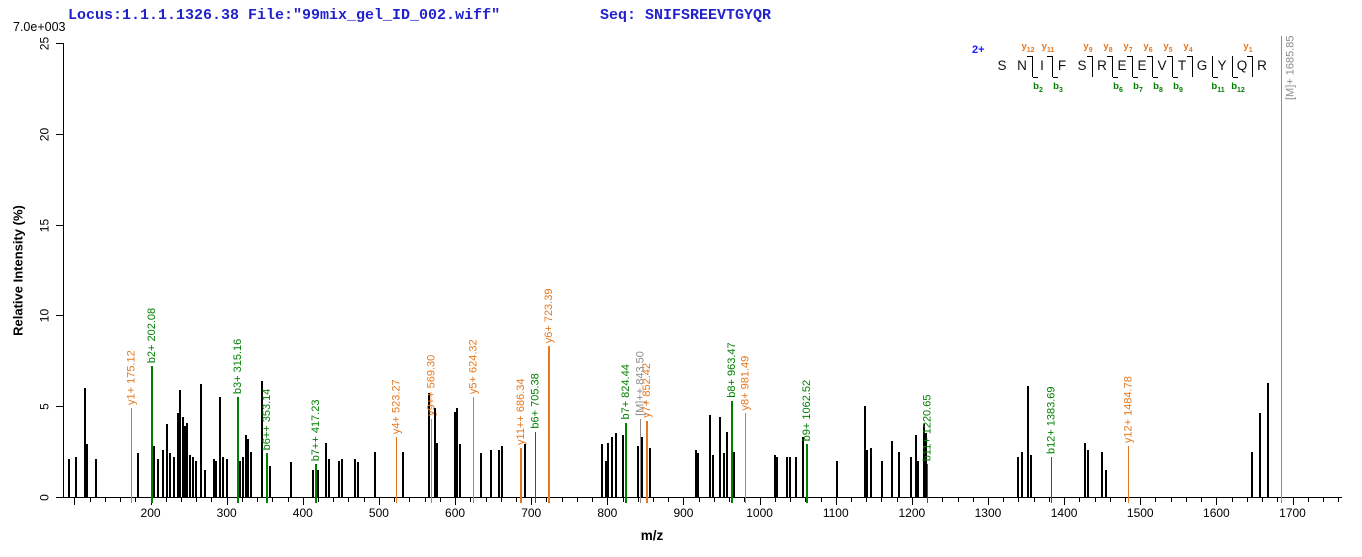 This screenshot has width=1362, height=557. What do you see at coordinates (1142, 65) in the screenshot?
I see `residue-letter: E` at bounding box center [1142, 65].